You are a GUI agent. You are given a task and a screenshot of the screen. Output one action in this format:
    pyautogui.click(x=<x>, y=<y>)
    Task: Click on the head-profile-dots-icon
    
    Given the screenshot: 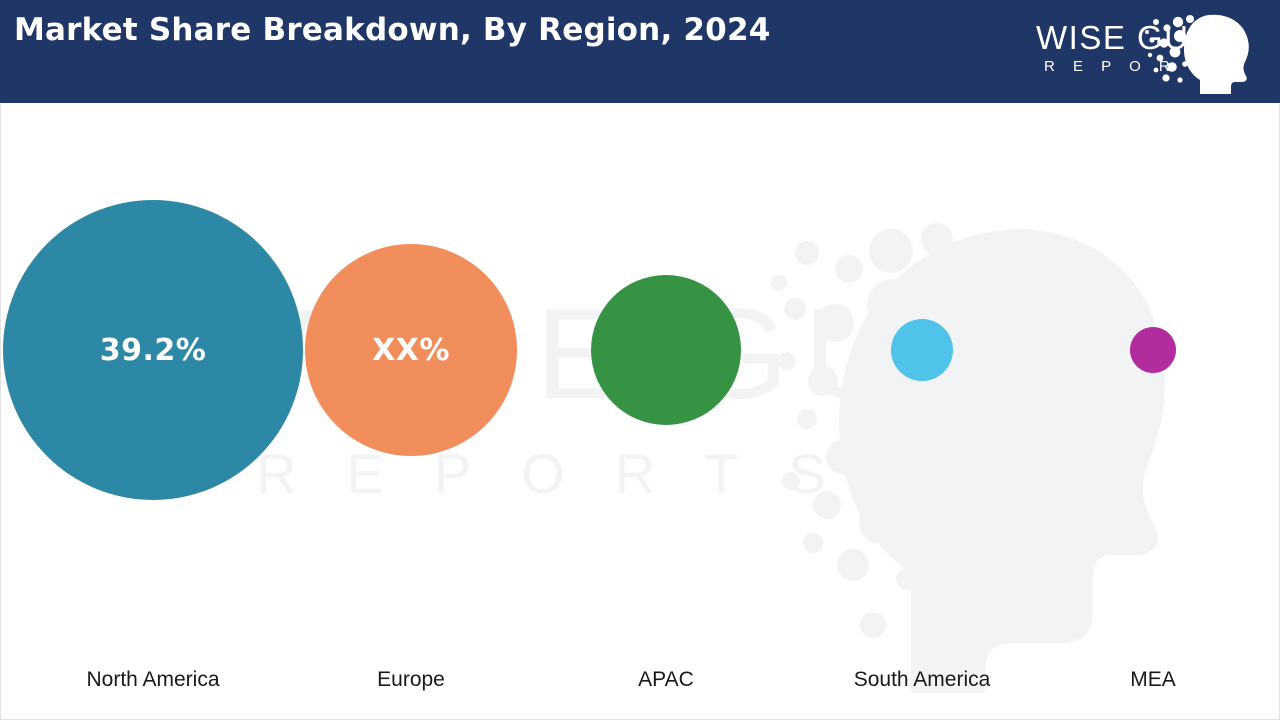 What is the action you would take?
    pyautogui.click(x=1197, y=54)
    